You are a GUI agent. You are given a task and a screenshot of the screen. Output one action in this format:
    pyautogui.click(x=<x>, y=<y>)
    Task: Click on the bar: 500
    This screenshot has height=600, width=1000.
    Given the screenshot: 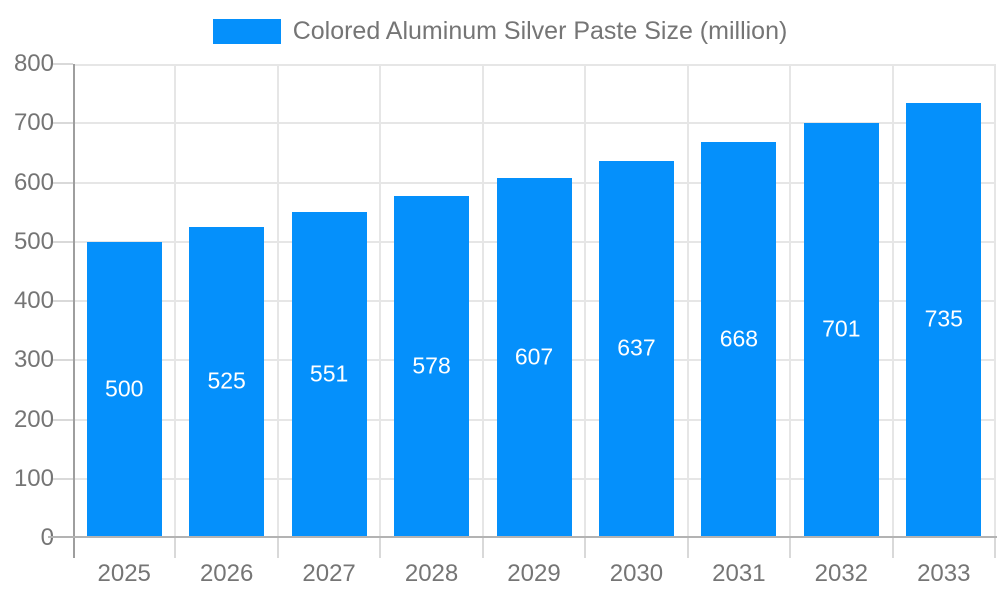 What is the action you would take?
    pyautogui.click(x=124, y=388)
    